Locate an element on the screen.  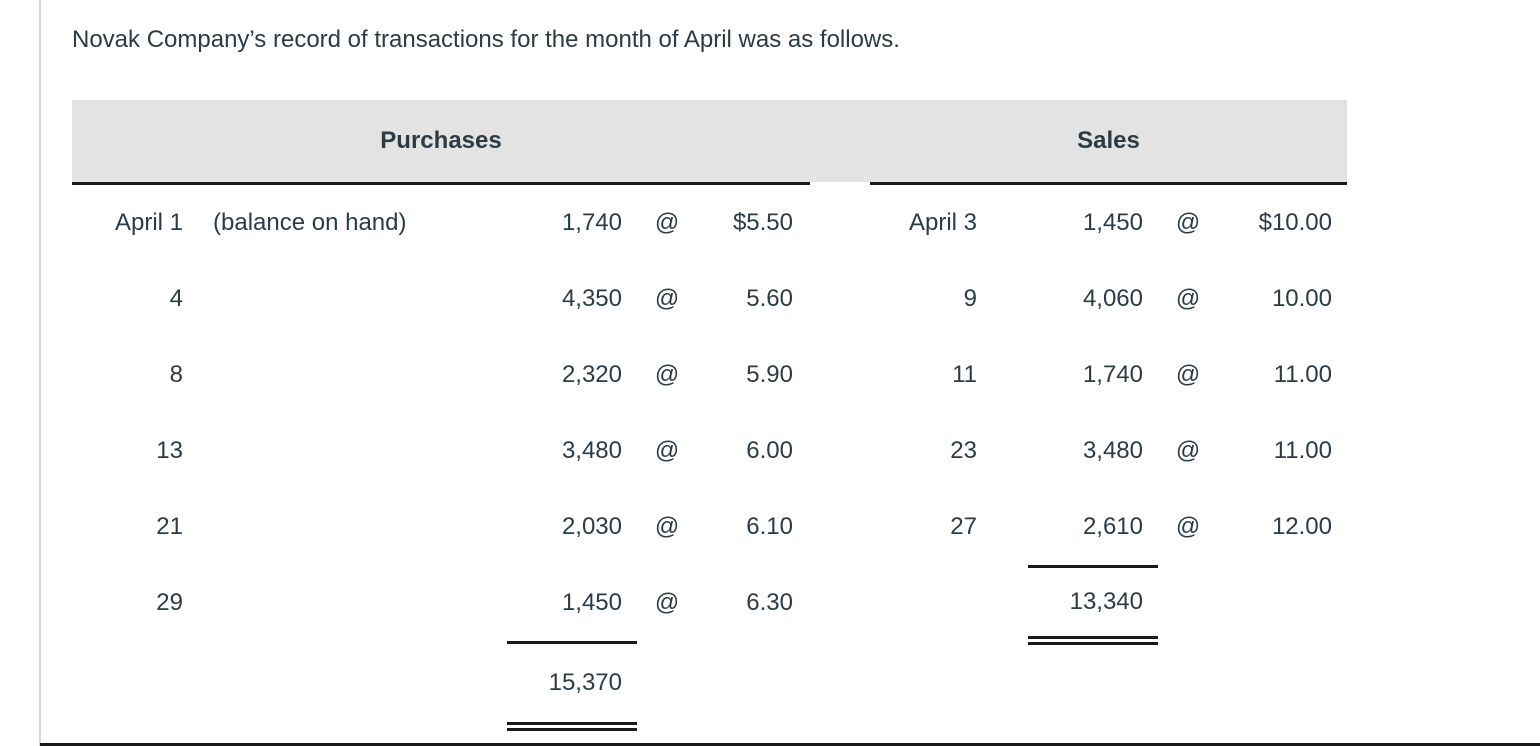
sales-total-row: 13,340 is located at coordinates (1108, 602).